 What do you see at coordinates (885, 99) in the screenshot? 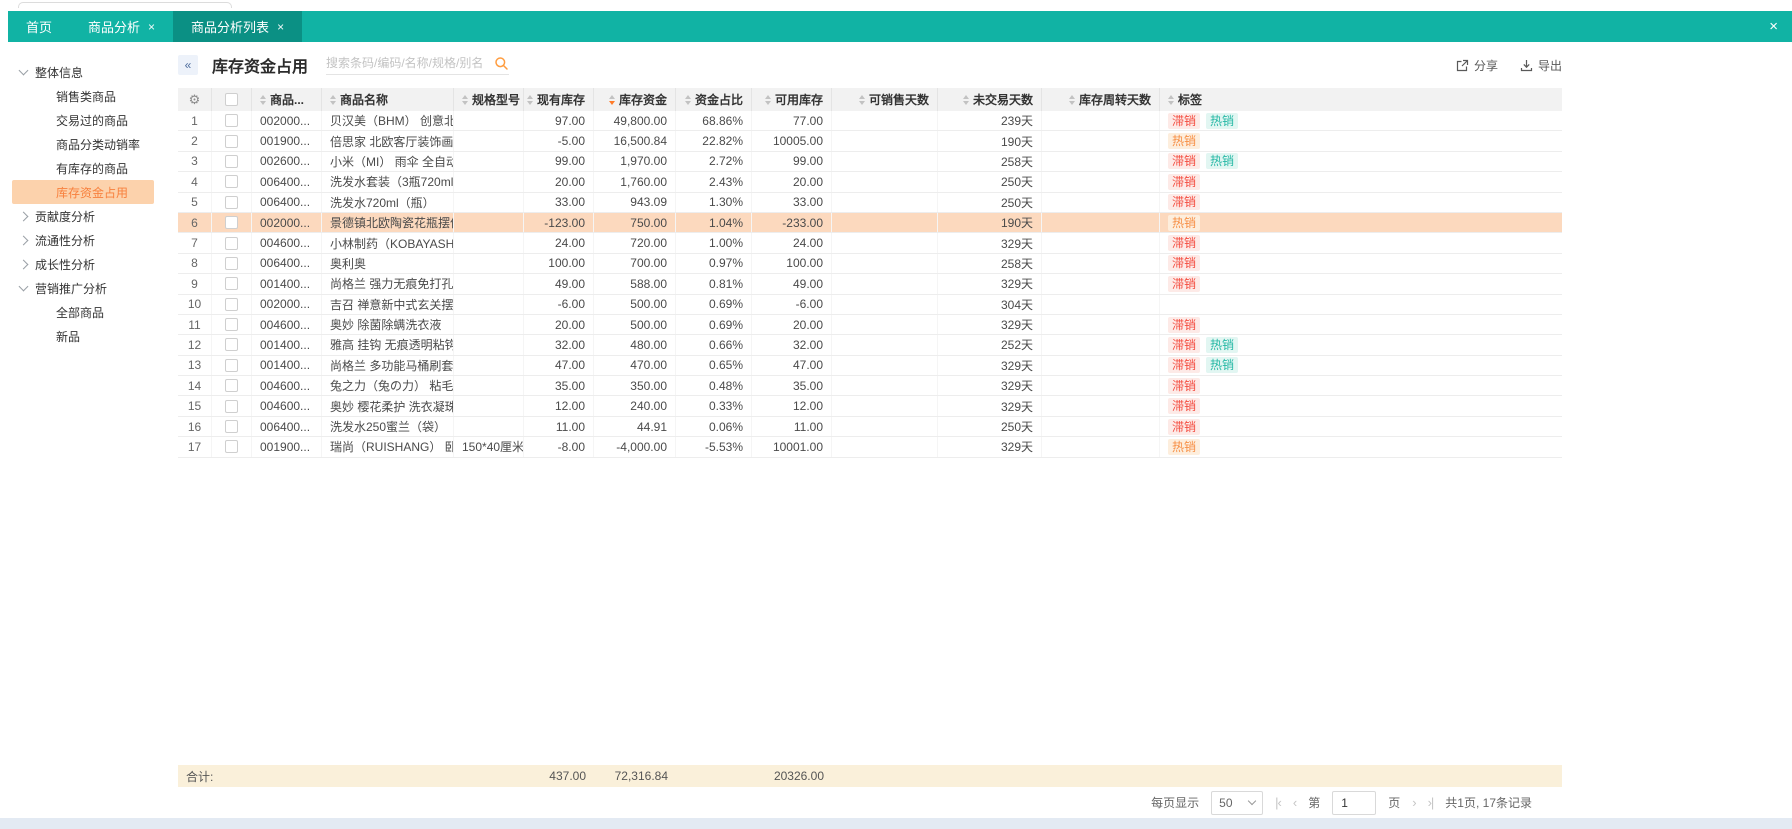
I see `column-header-sale_days: 可销售天数` at bounding box center [885, 99].